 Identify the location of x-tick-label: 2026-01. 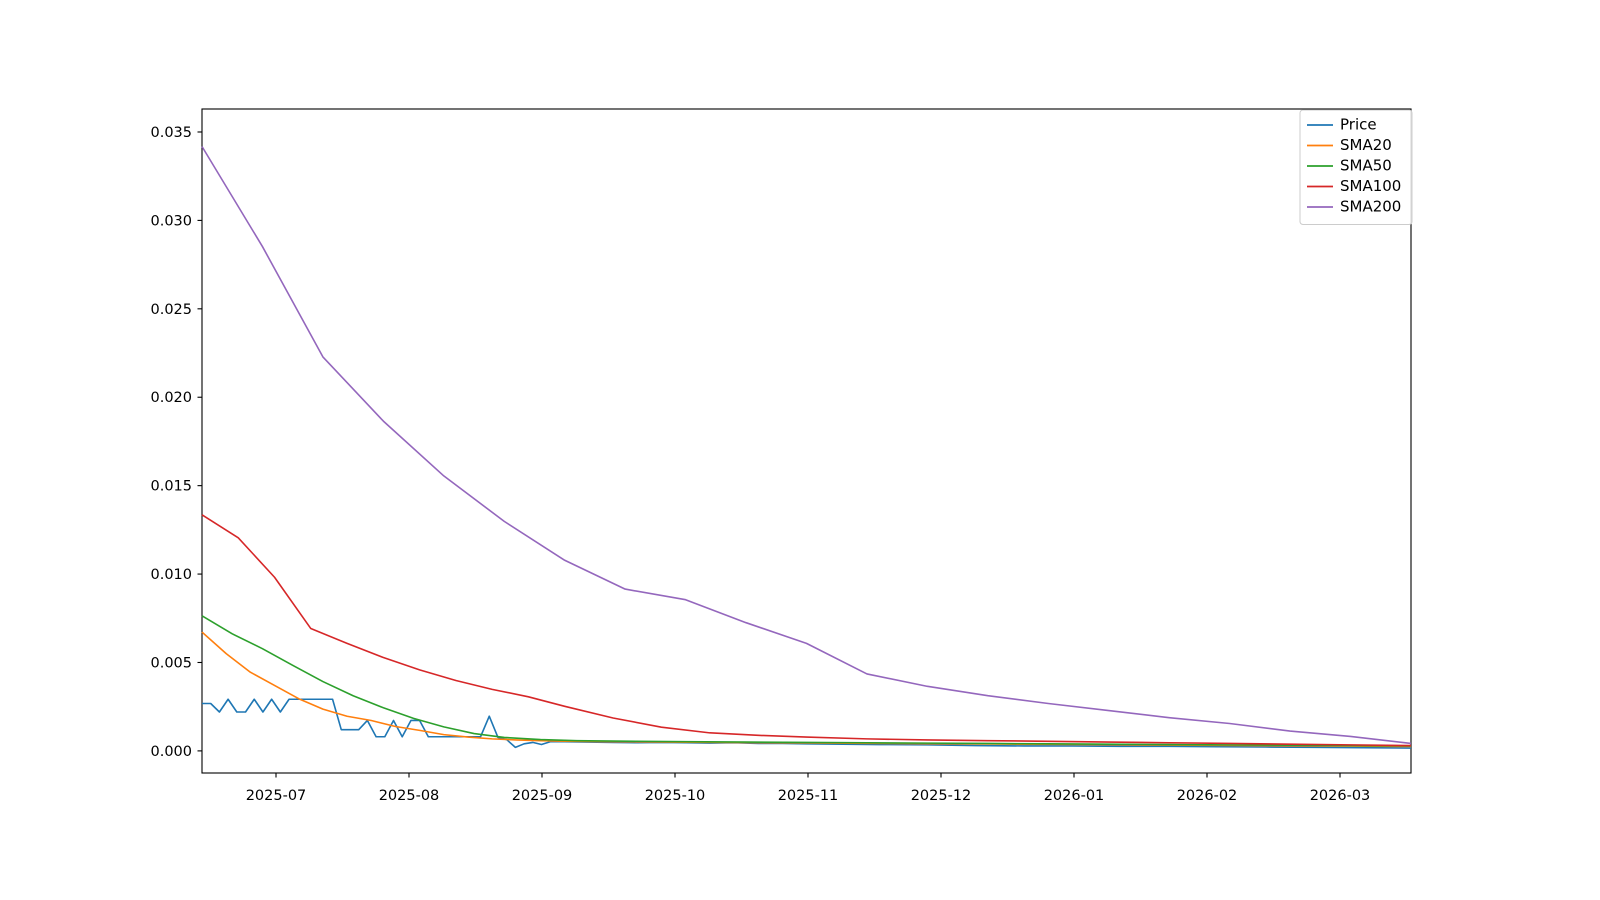
(1074, 796).